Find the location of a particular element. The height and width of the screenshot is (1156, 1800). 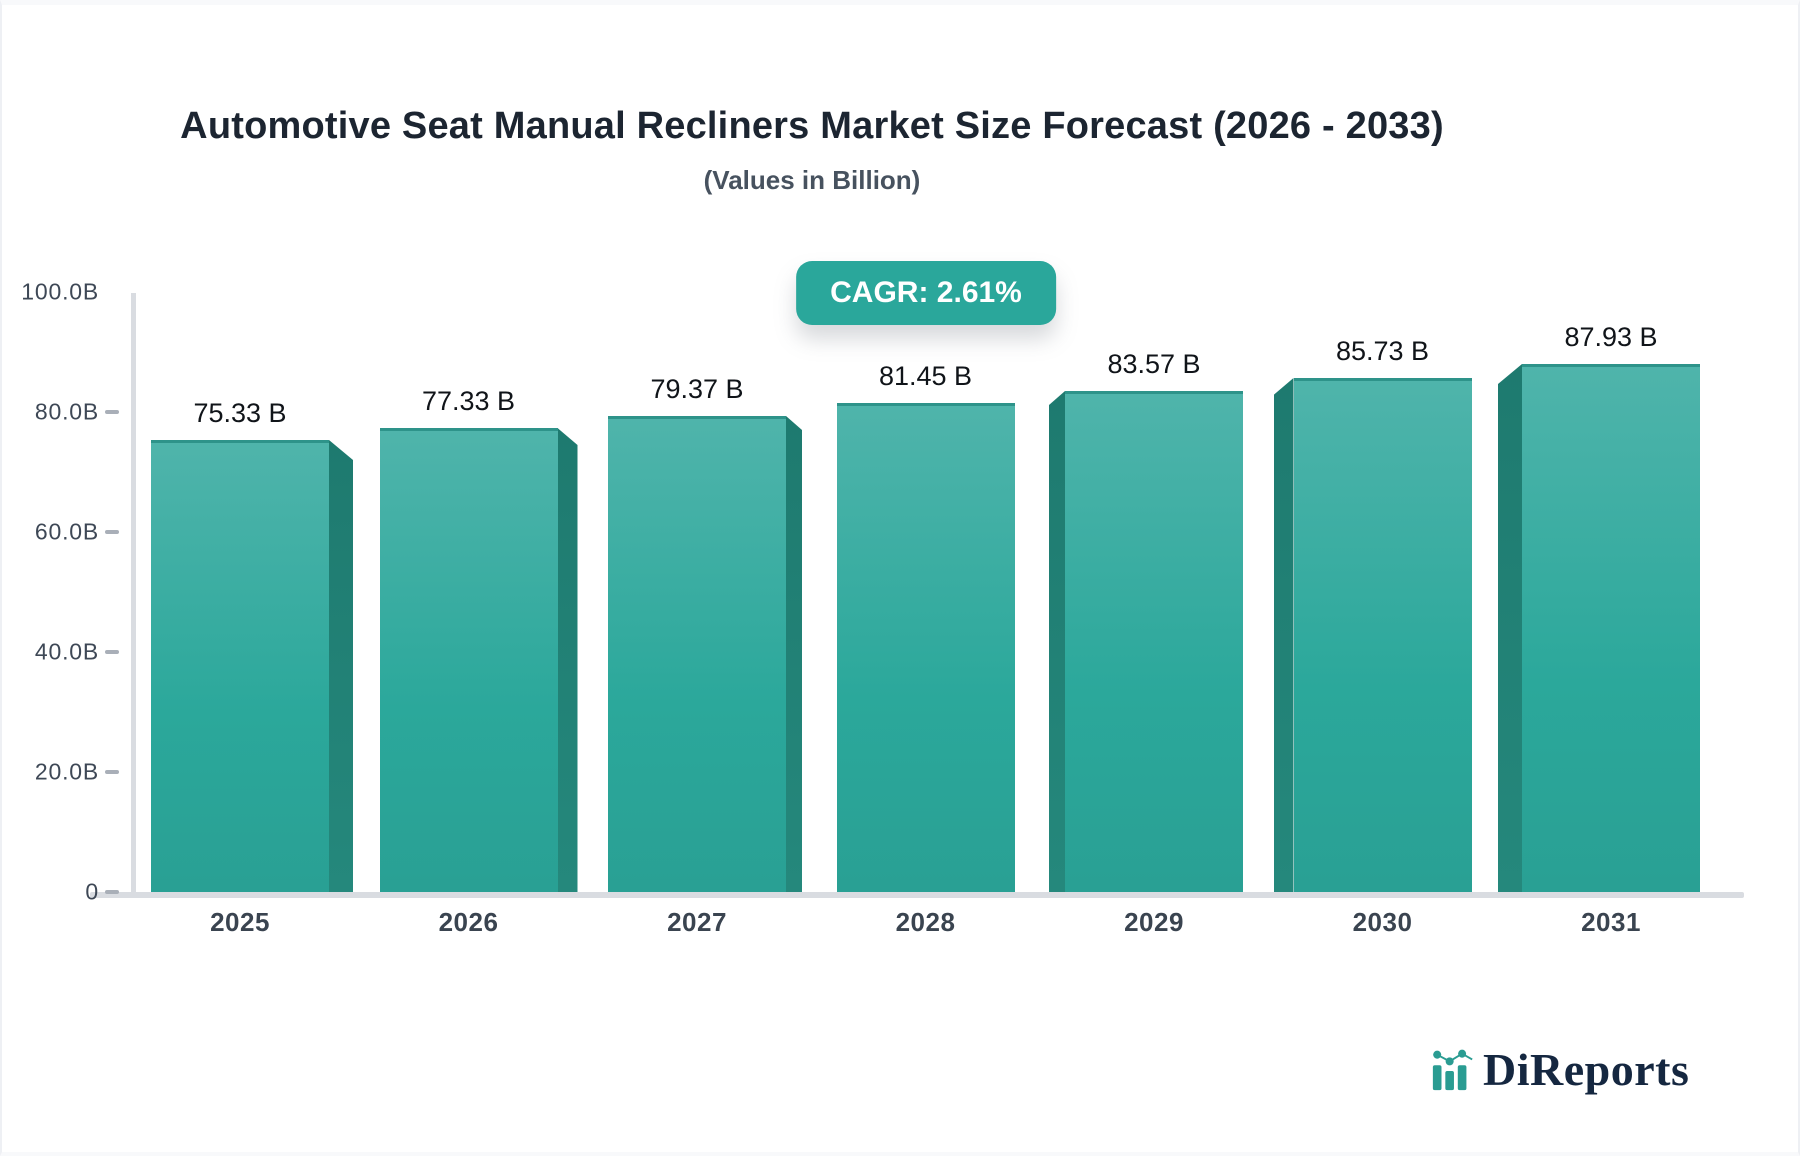

x-axis-label-2027: 2027 is located at coordinates (697, 922).